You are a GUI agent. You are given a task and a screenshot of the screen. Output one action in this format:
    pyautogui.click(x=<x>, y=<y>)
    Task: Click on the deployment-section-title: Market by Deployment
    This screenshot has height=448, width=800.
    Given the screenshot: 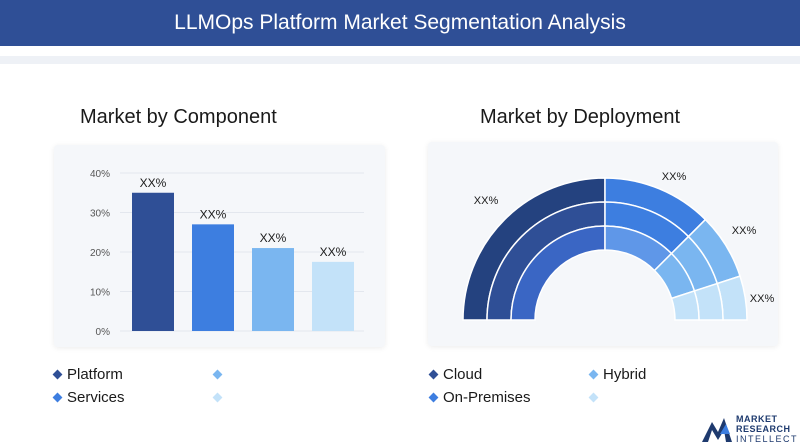 What is the action you would take?
    pyautogui.click(x=580, y=117)
    